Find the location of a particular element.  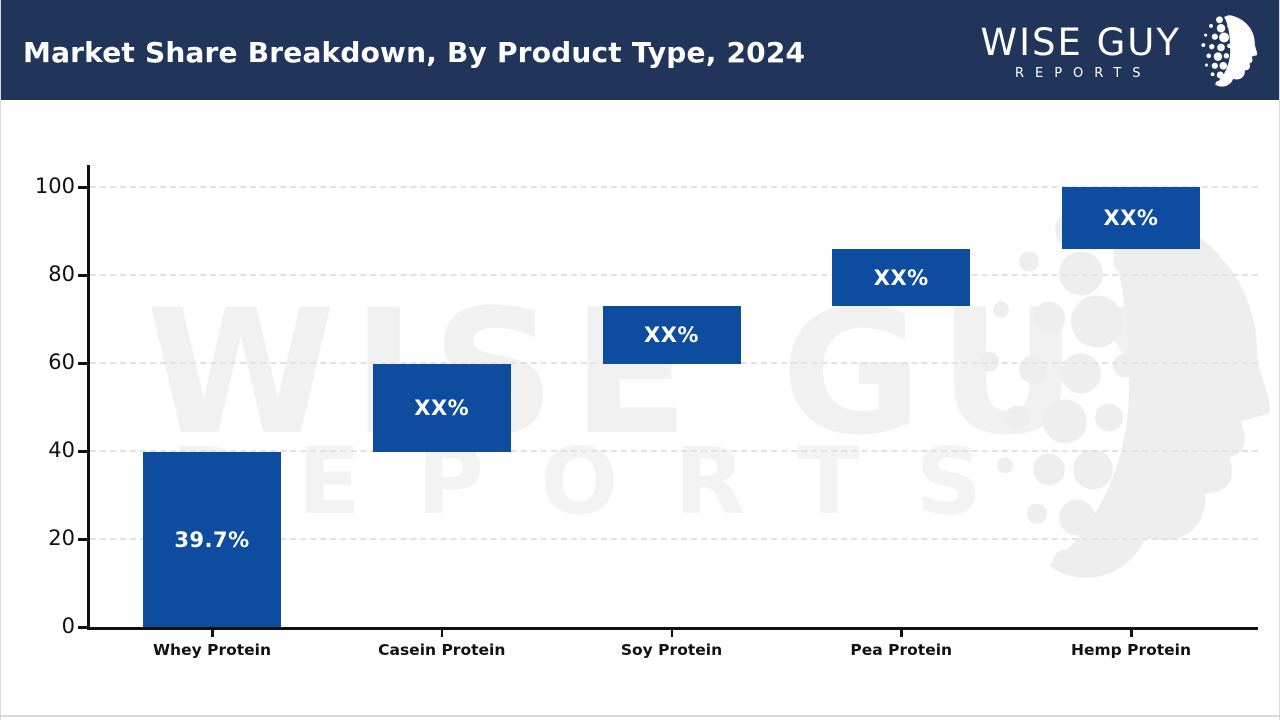

bar-soy-protein: XX% is located at coordinates (671, 335).